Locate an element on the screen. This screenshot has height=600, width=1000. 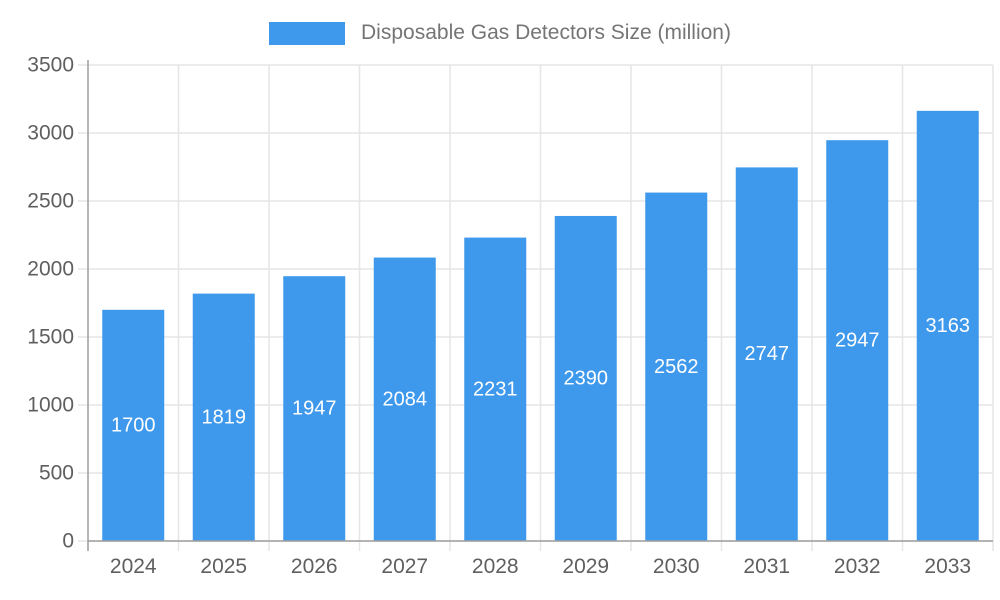
y-tick-label: 2000 is located at coordinates (50, 269).